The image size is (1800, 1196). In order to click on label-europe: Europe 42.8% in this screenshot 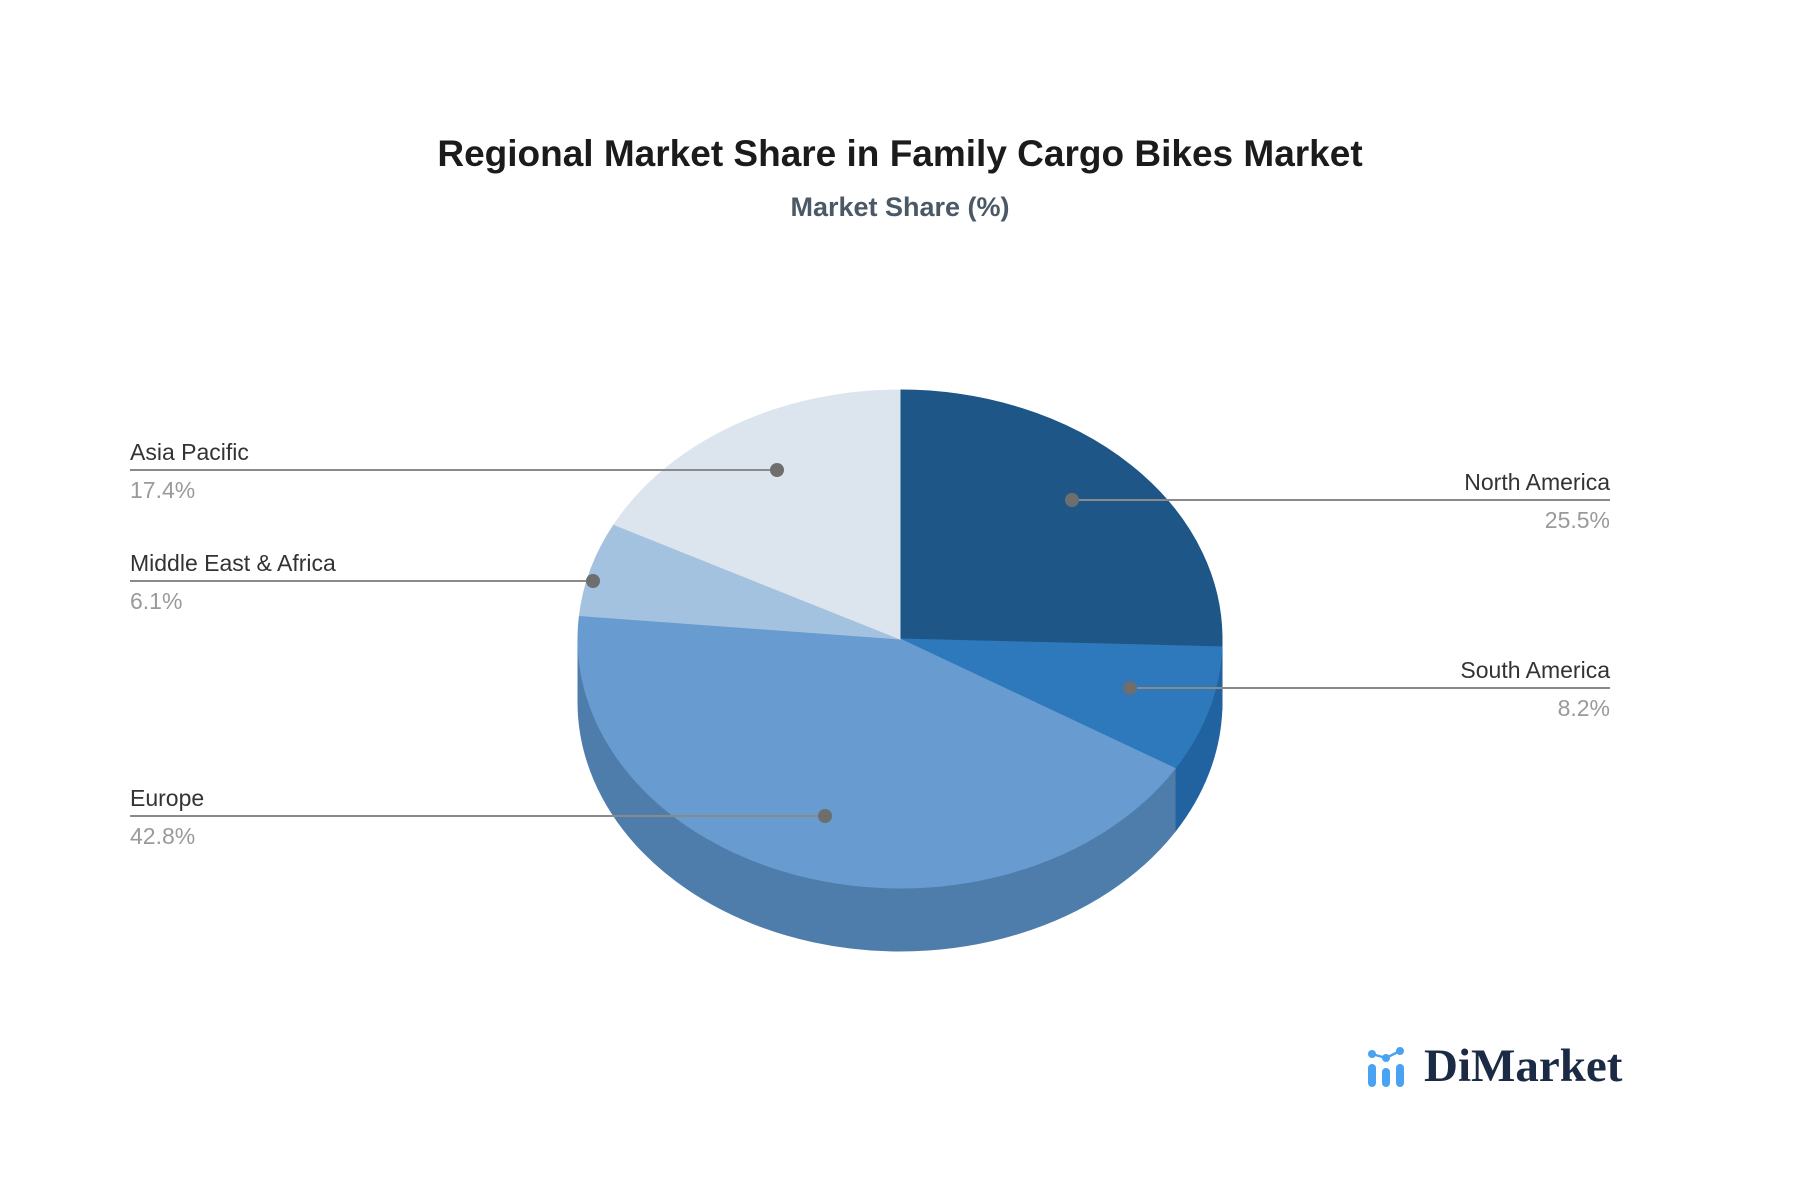, I will do `click(460, 817)`.